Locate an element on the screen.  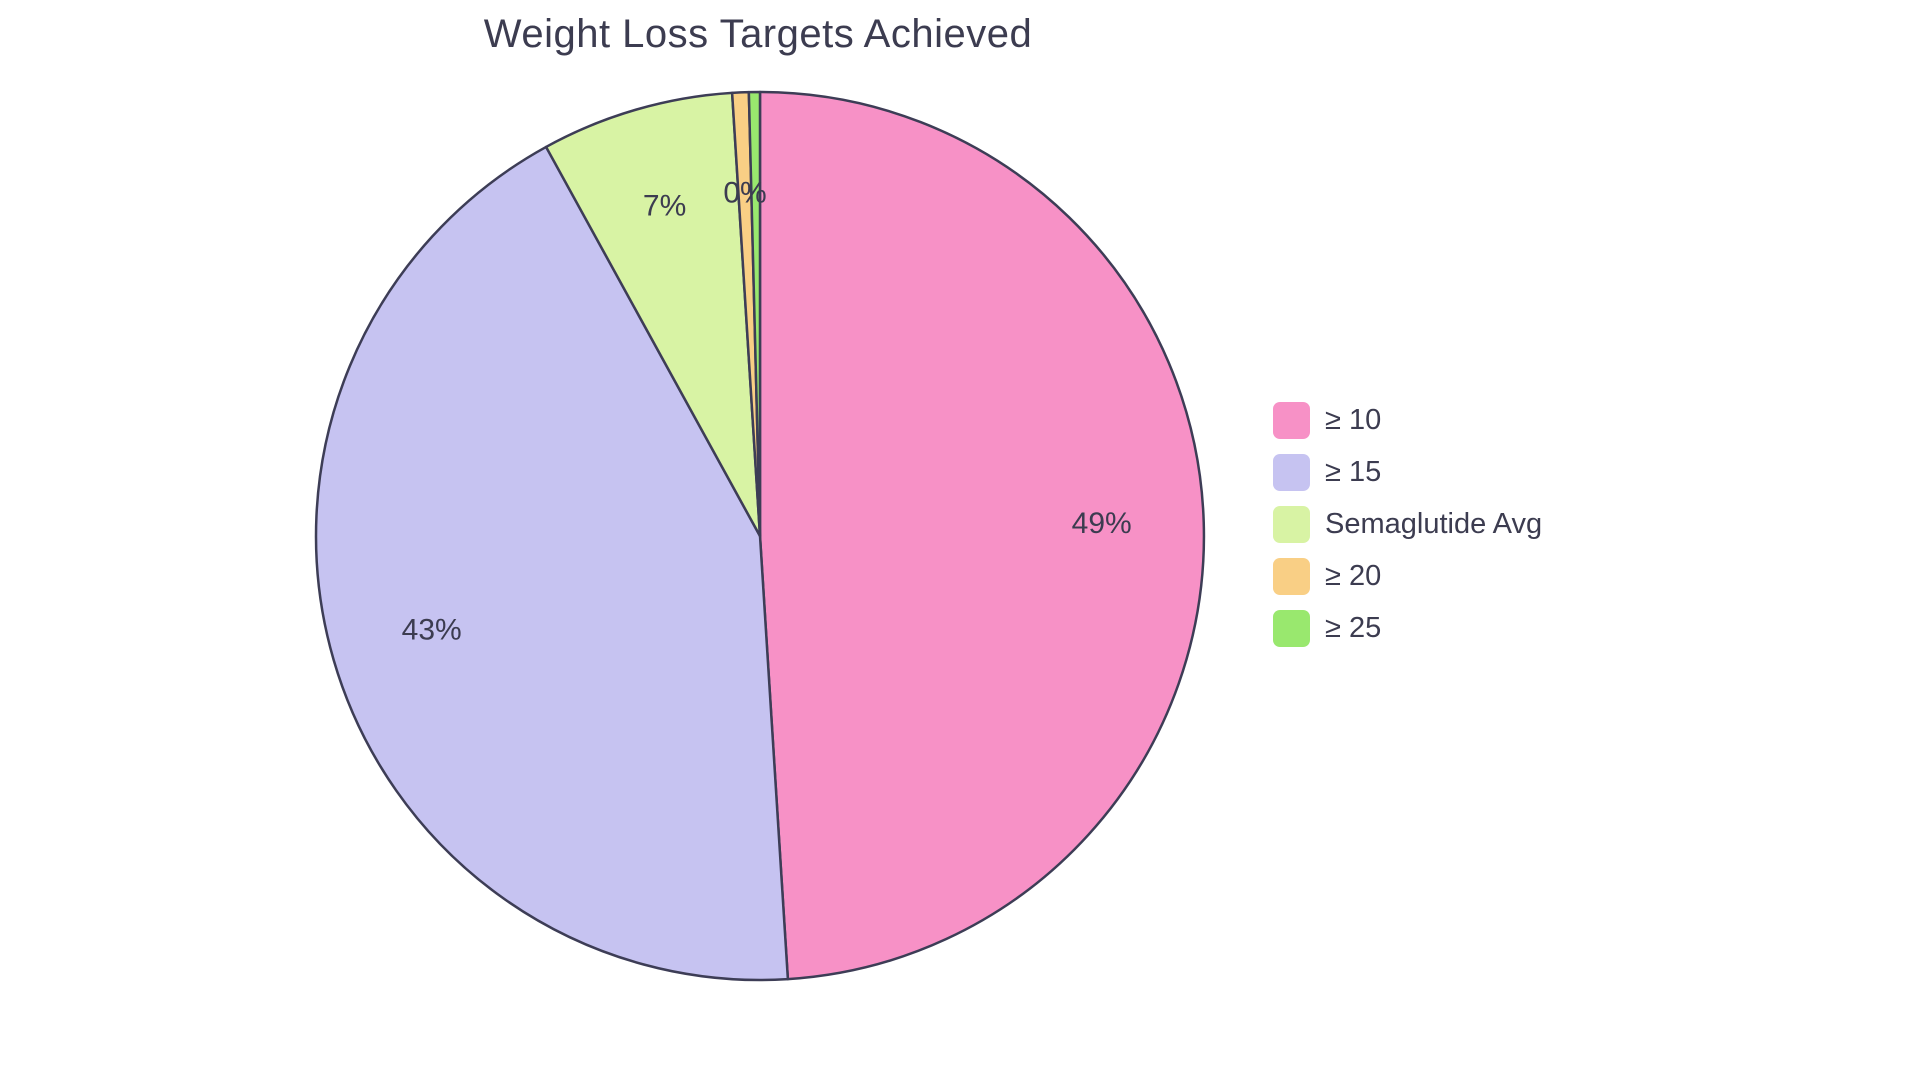
legend-item-3: ≥ 20 is located at coordinates (1407, 576).